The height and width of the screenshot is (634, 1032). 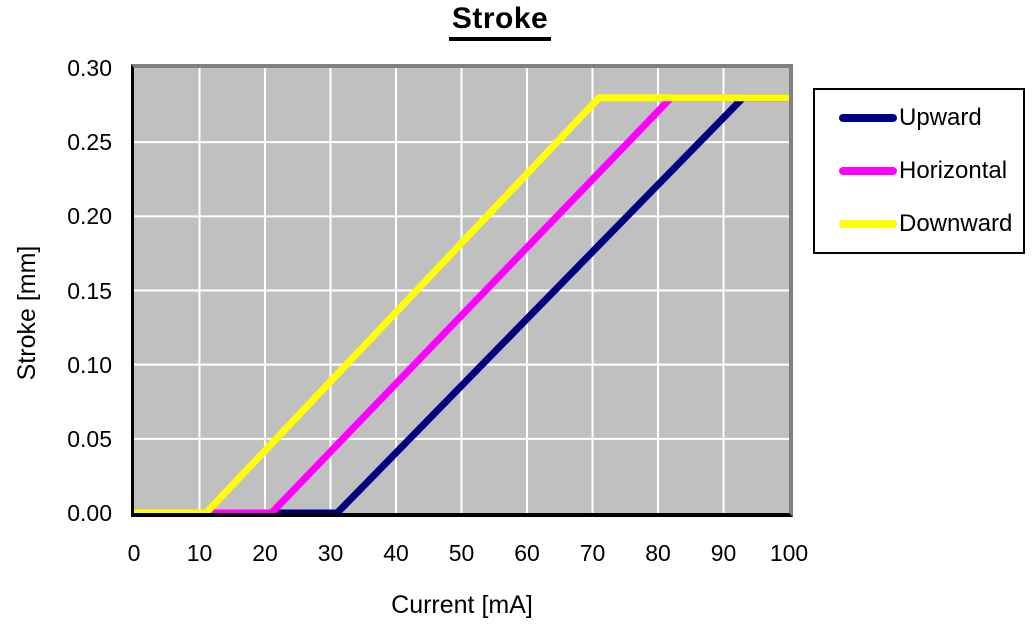 What do you see at coordinates (199, 553) in the screenshot?
I see `x-tick-label: 10` at bounding box center [199, 553].